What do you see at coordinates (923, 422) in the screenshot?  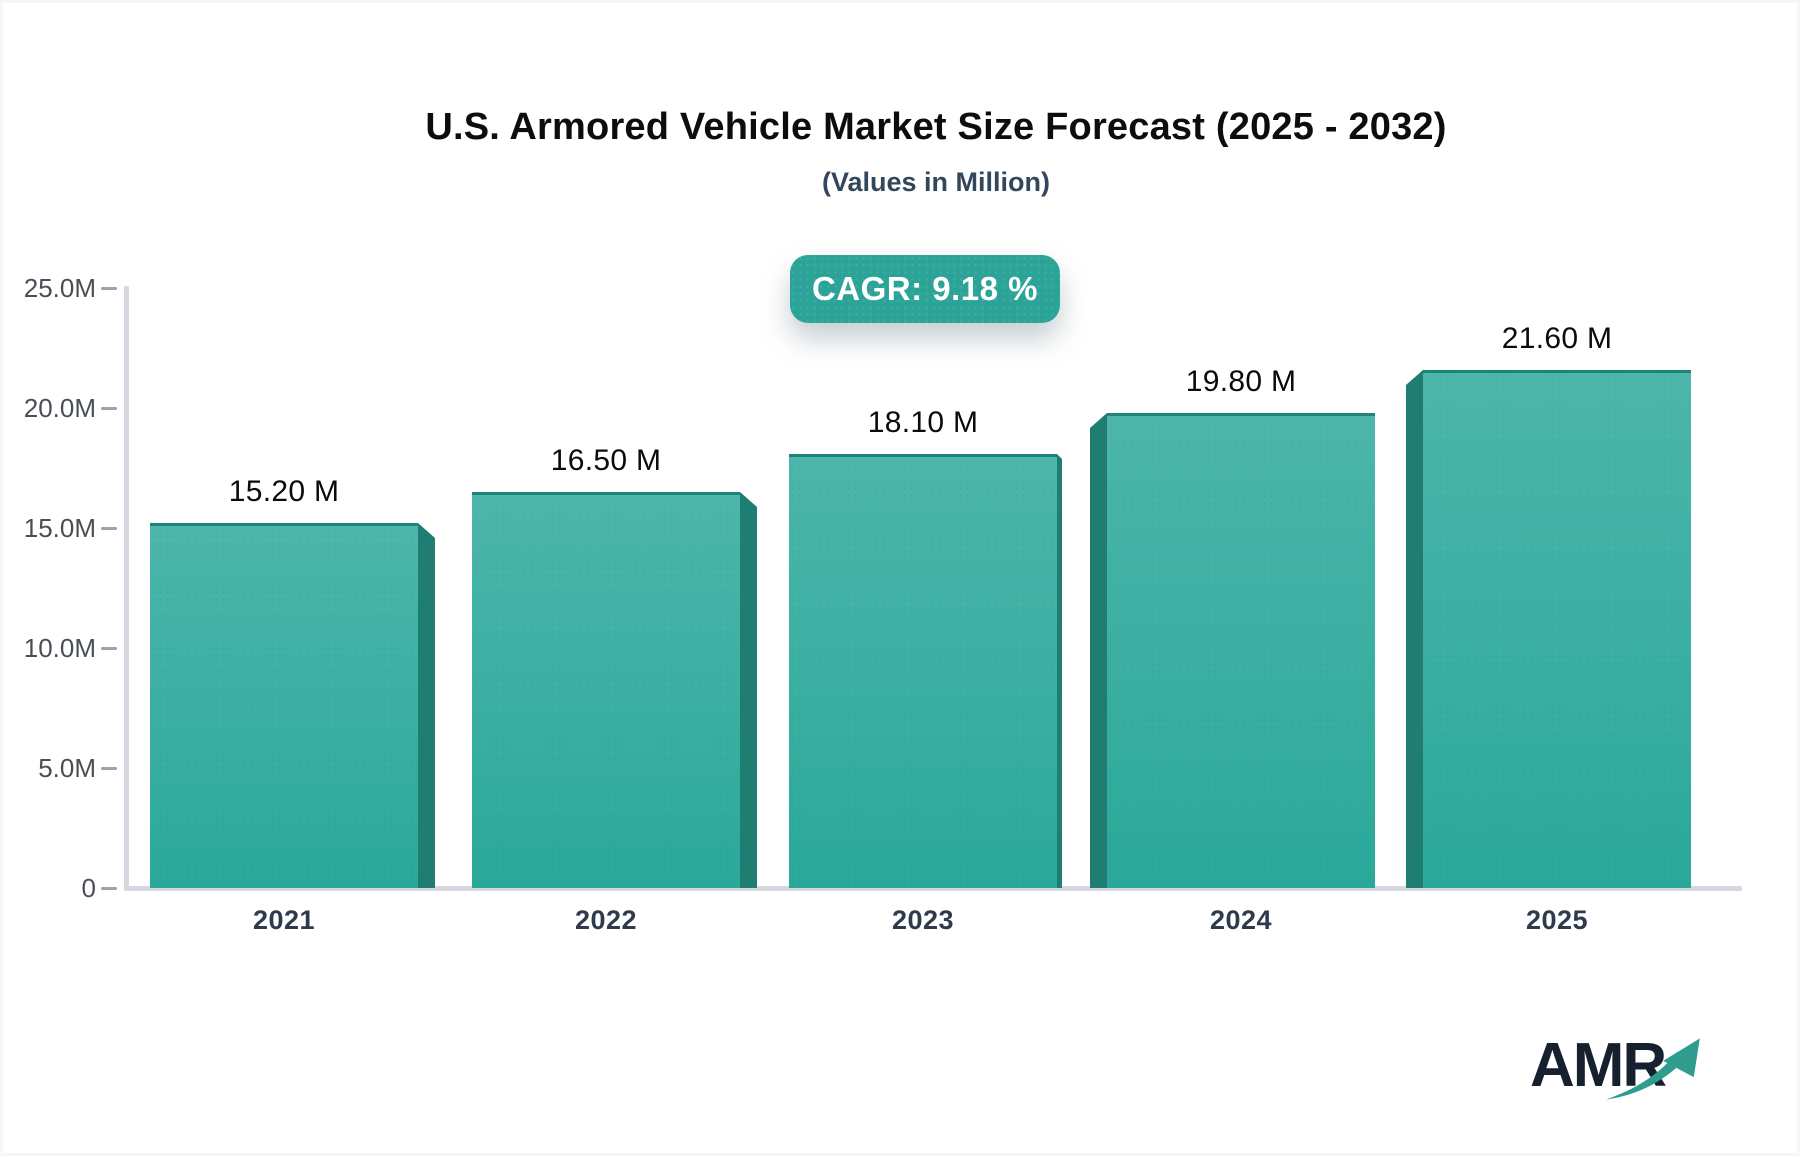 I see `bar-value-label-2023: 18.10 M` at bounding box center [923, 422].